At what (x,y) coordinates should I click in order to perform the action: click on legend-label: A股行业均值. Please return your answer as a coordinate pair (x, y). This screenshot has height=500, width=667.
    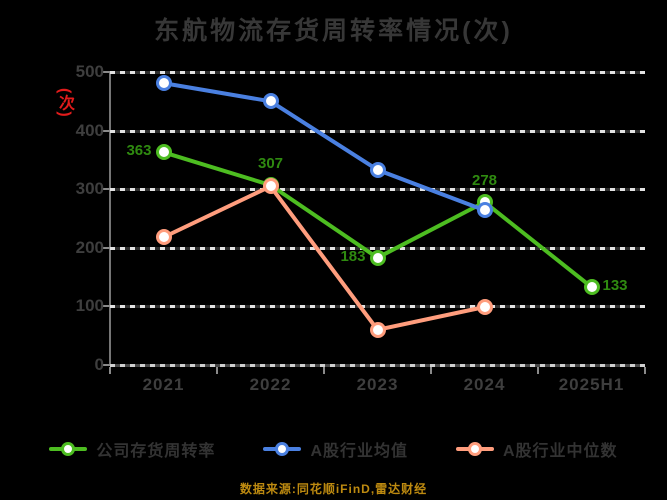
    Looking at the image, I should click on (359, 451).